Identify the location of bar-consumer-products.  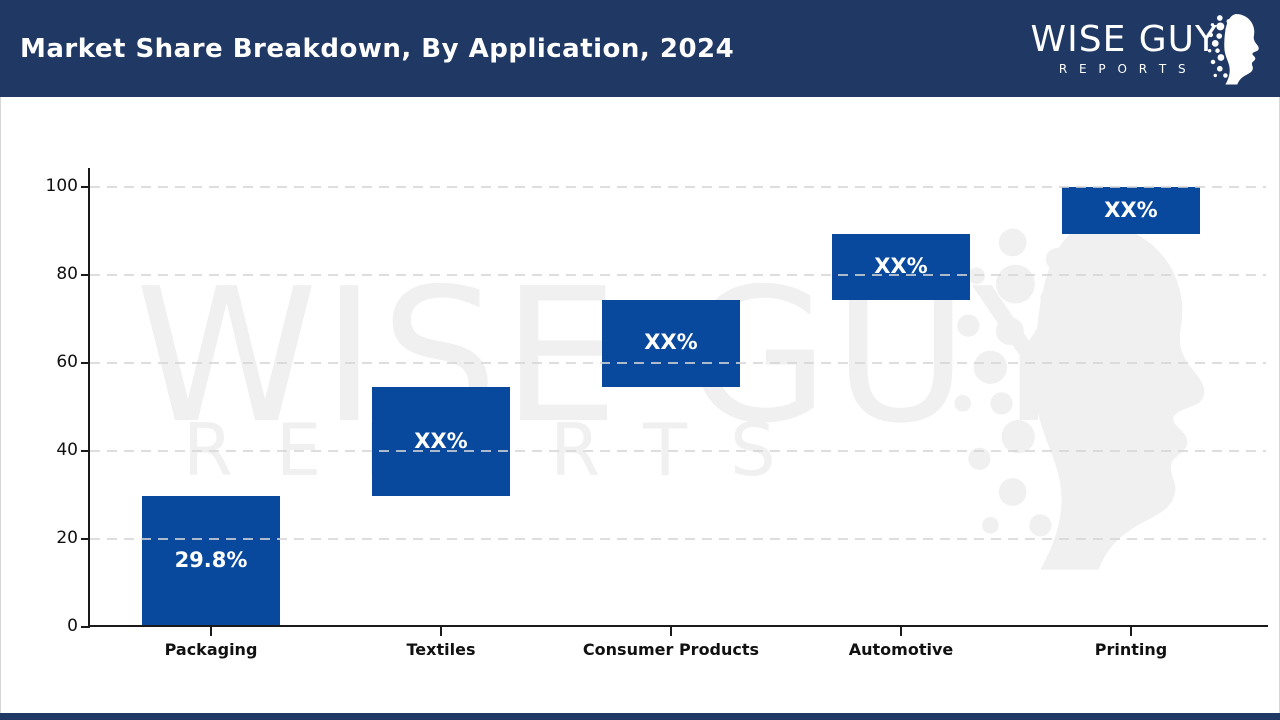
(671, 343).